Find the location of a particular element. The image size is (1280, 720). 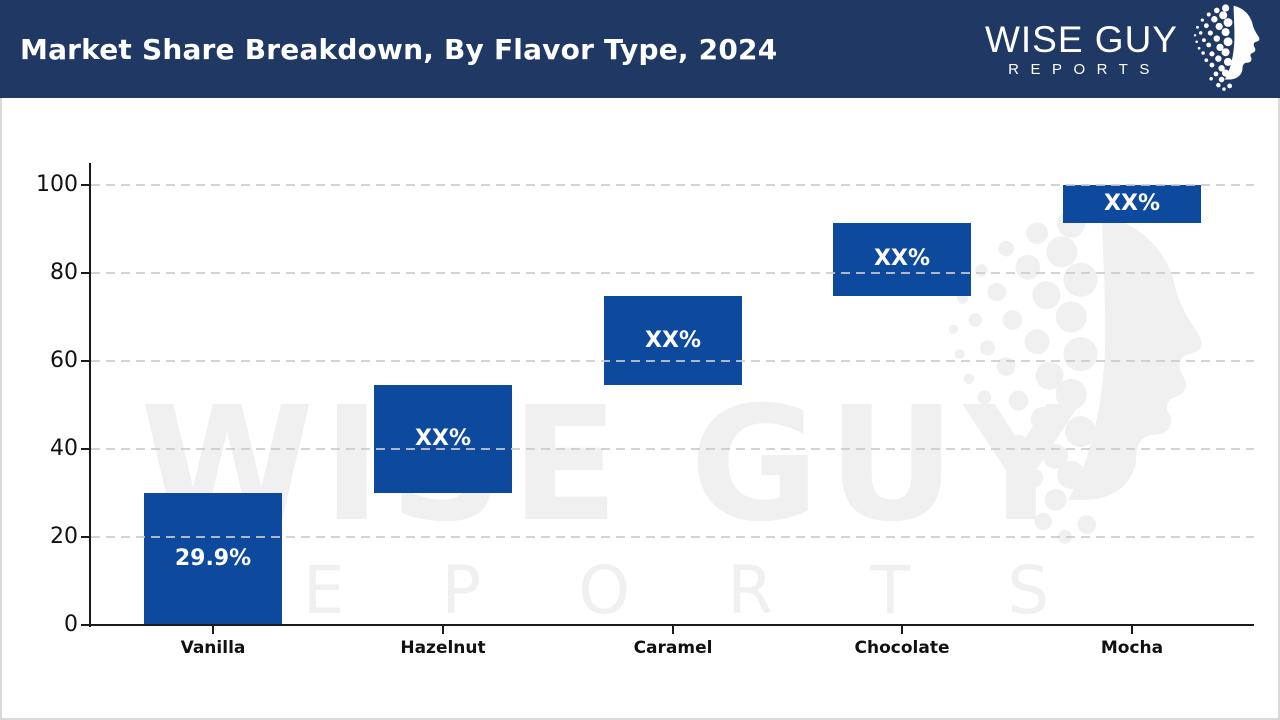

bar-vanilla is located at coordinates (213, 559).